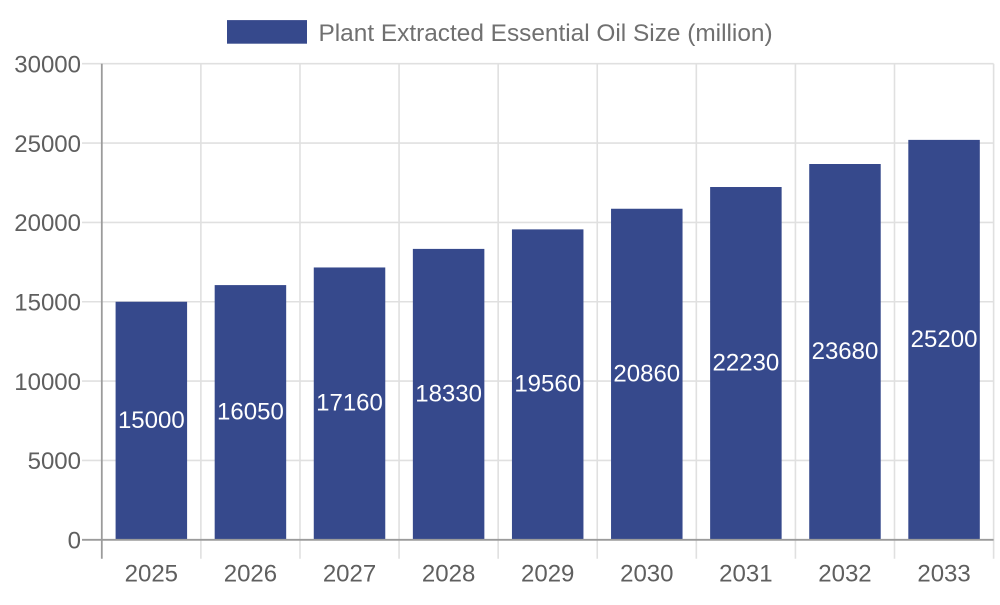 The width and height of the screenshot is (1000, 605). Describe the element at coordinates (547, 574) in the screenshot. I see `svg-text: 2029` at that location.